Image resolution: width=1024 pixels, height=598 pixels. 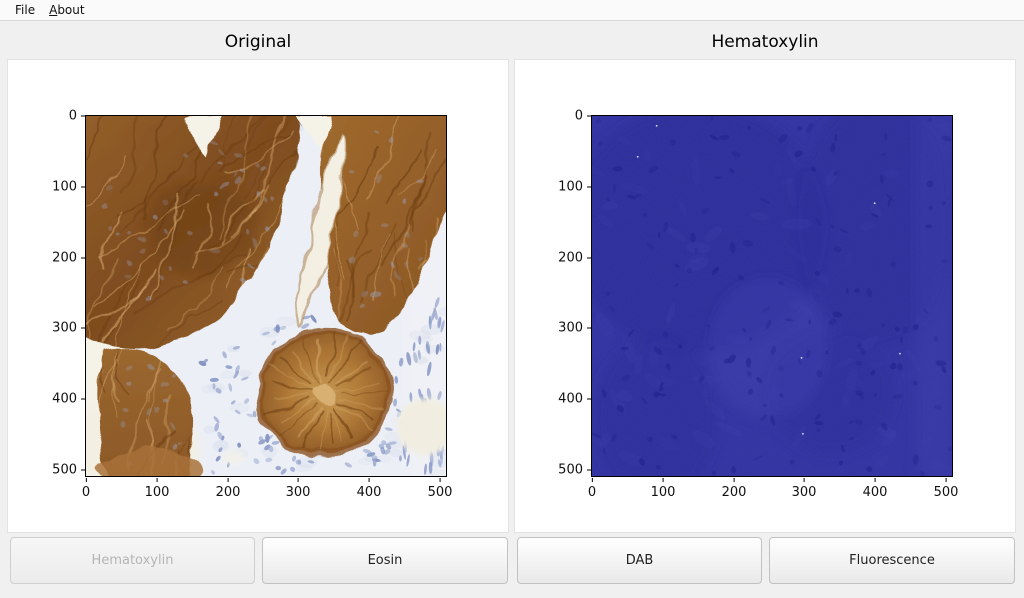 I want to click on hematoxylin-button: Hematoxylin, so click(x=132, y=560).